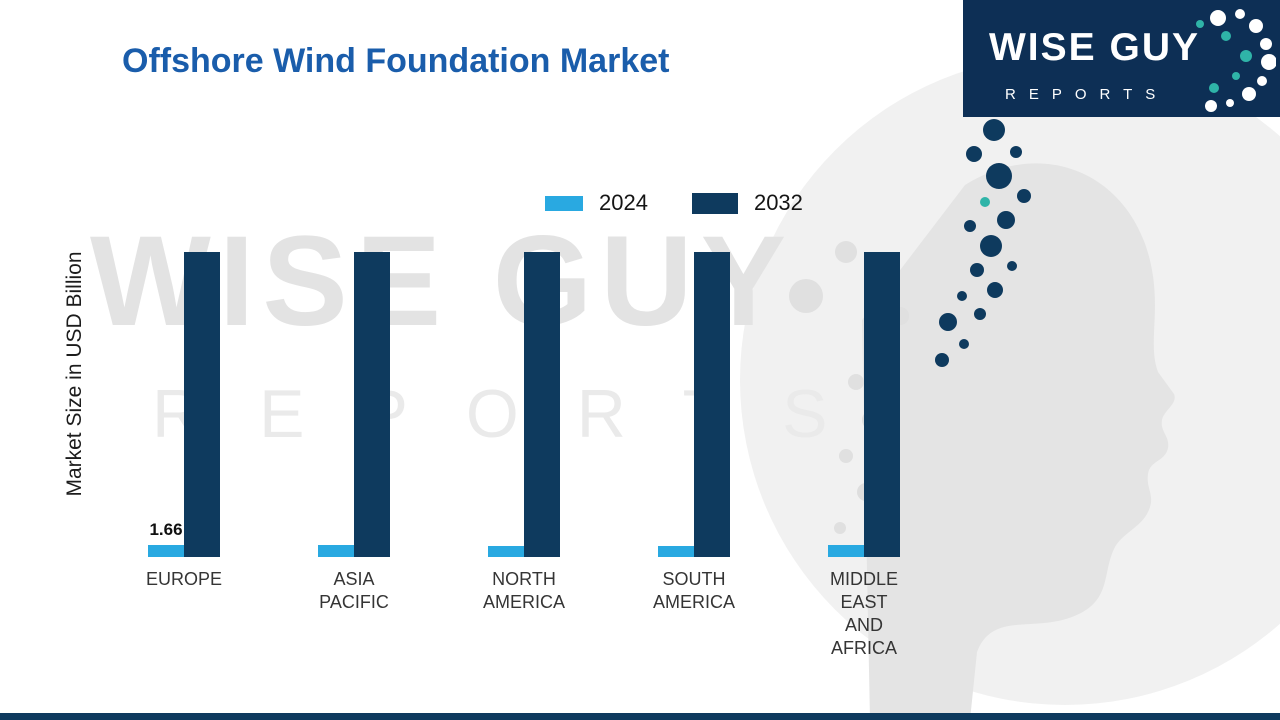  I want to click on bar-group-north-america, so click(524, 404).